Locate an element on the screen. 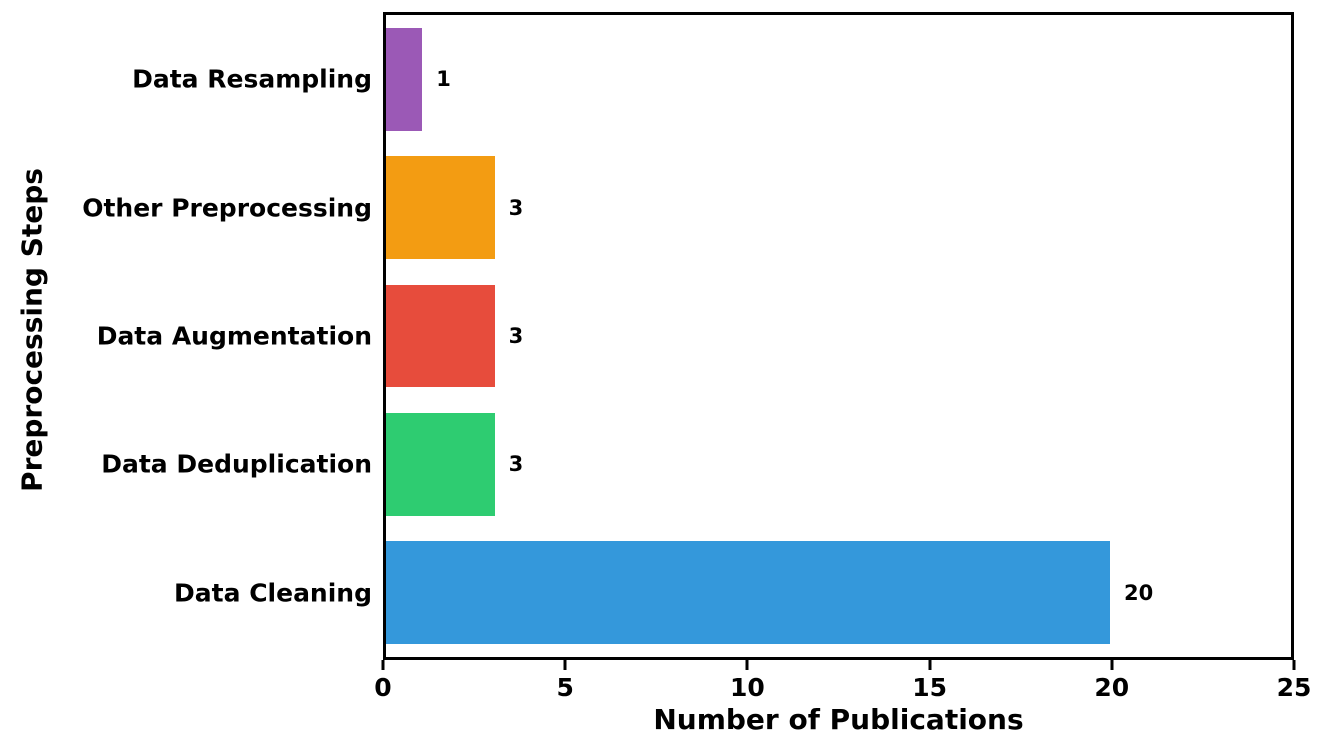 The width and height of the screenshot is (1329, 755). bar-row: Data Cleaning 20 is located at coordinates (732, 593).